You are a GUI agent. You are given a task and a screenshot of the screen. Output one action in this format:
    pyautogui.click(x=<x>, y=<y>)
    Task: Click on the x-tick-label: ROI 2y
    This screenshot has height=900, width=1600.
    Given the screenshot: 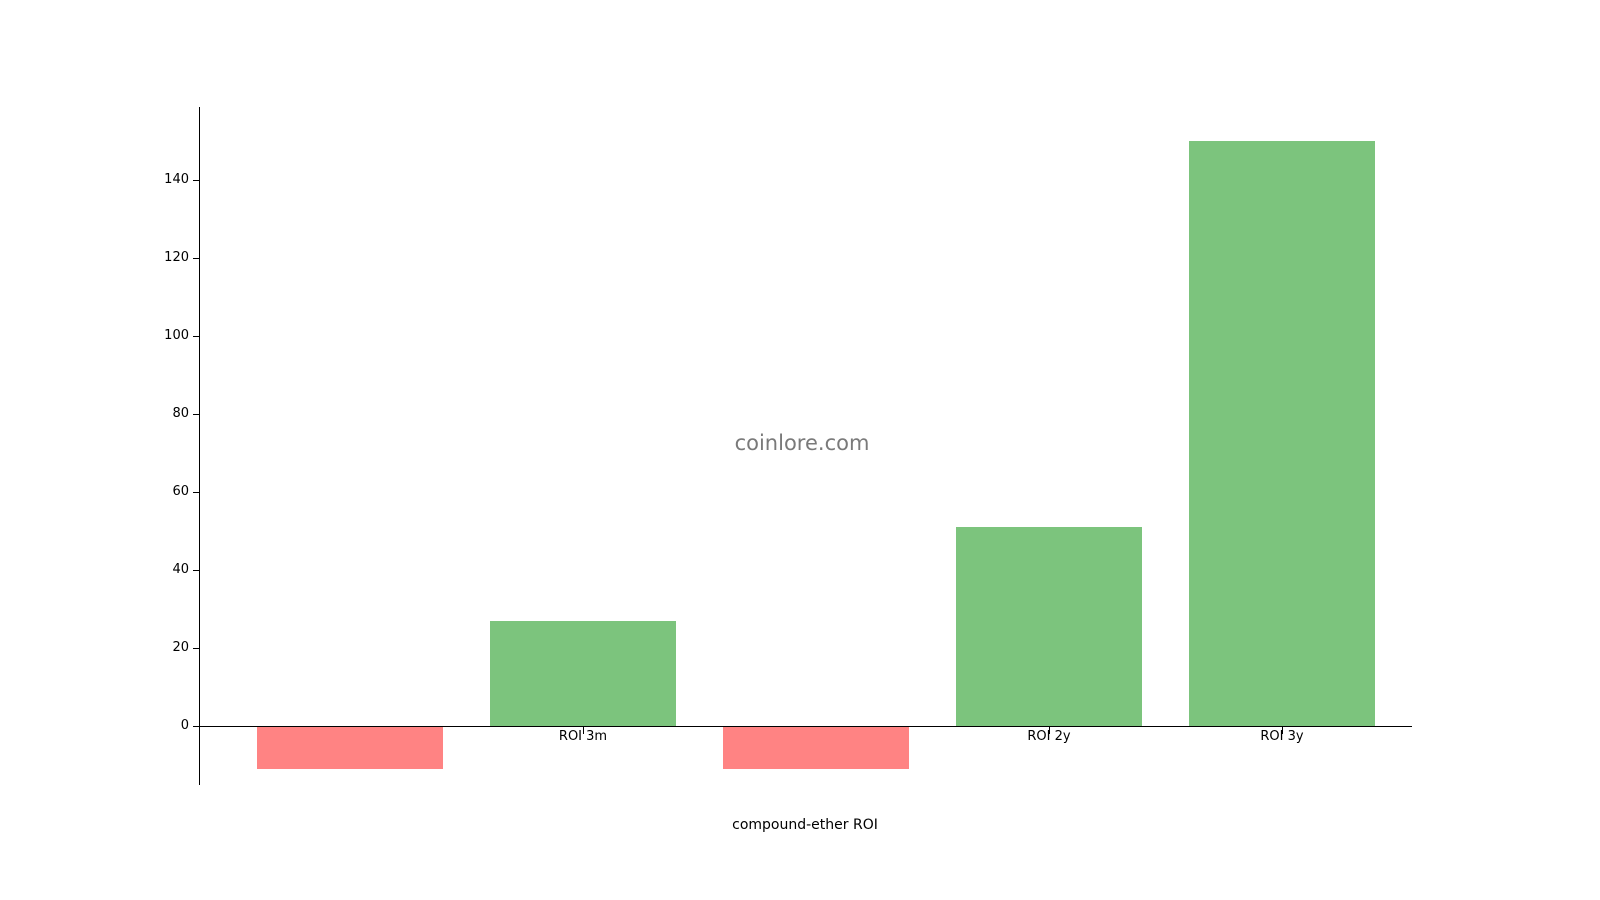 What is the action you would take?
    pyautogui.click(x=1049, y=736)
    